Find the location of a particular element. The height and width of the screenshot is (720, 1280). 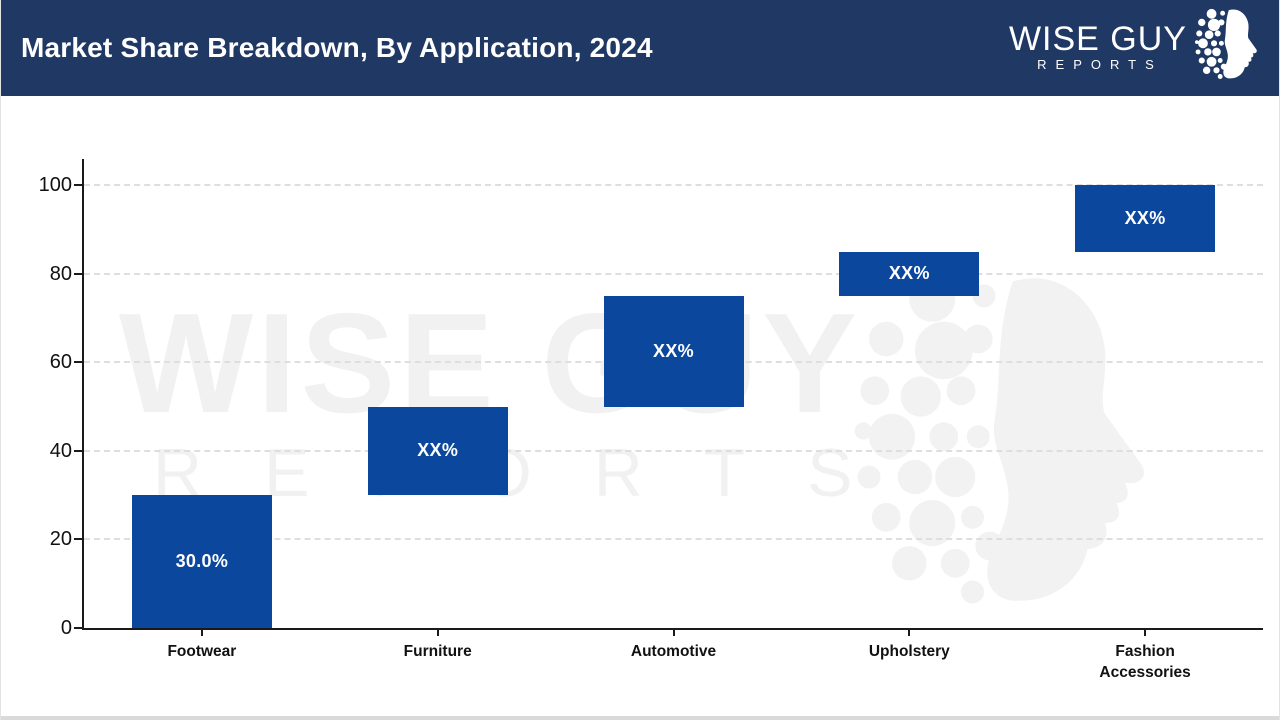

y-axis-line is located at coordinates (83, 393).